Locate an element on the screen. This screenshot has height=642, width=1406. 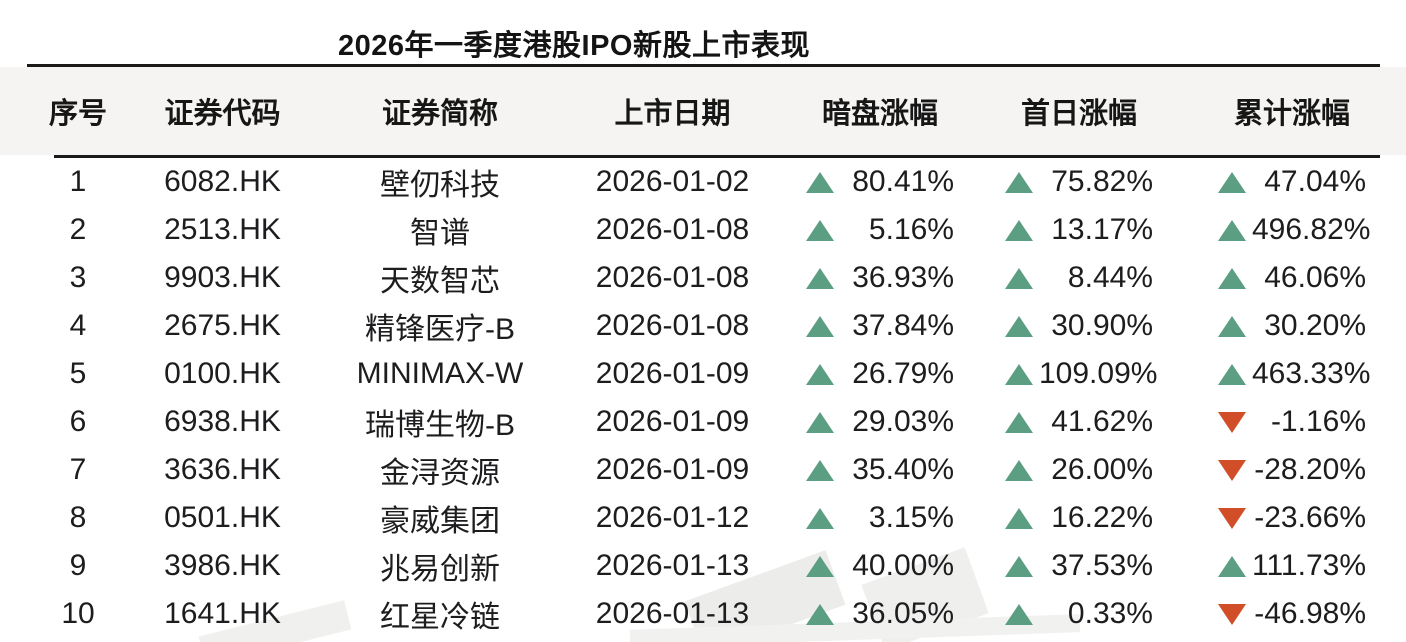
change-value: 80.41% is located at coordinates (903, 181).